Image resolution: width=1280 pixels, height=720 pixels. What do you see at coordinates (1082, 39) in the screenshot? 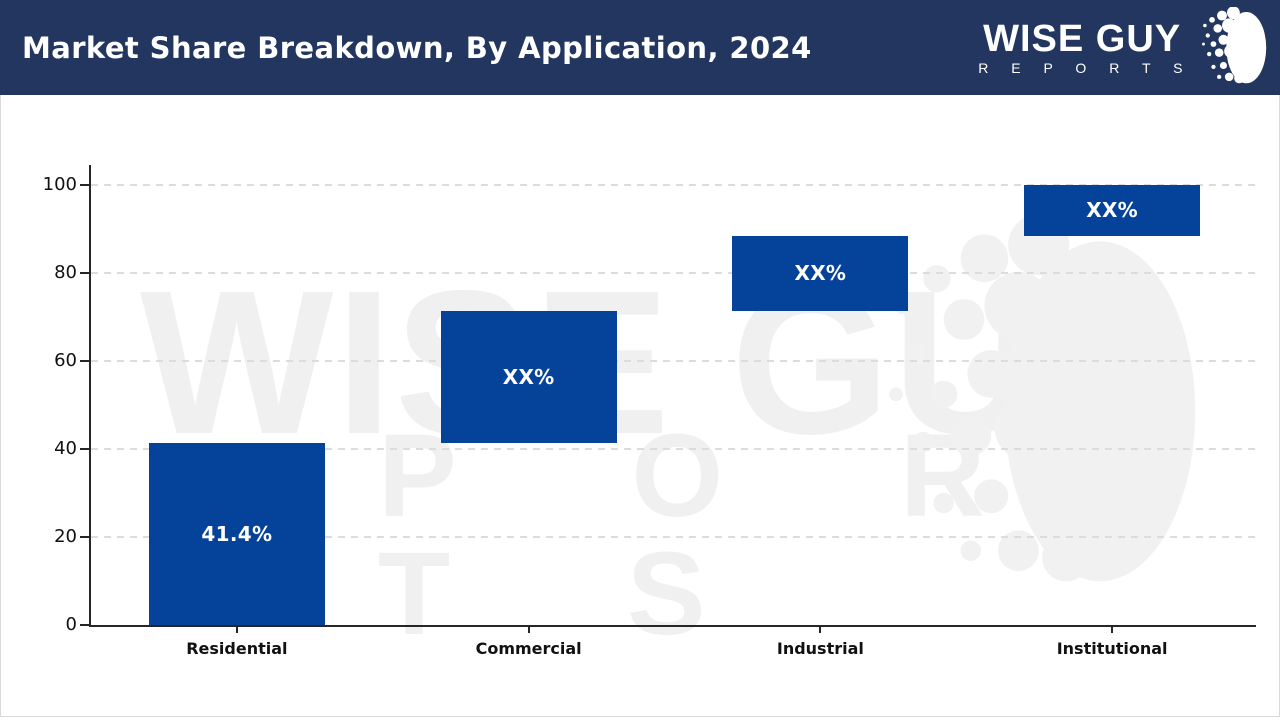
I see `logo-wordmark: WISE GUY` at bounding box center [1082, 39].